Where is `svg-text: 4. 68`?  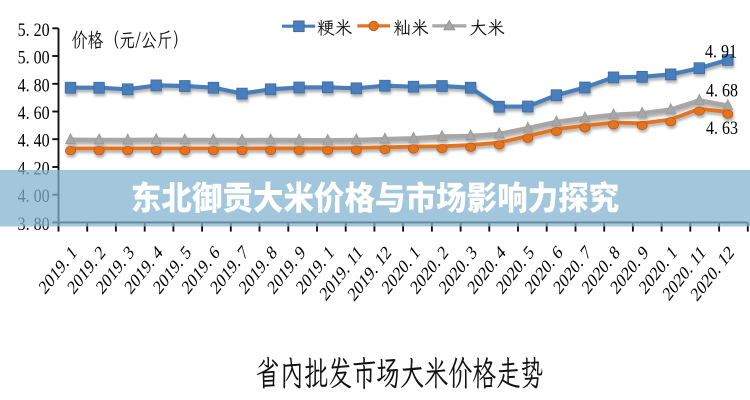 svg-text: 4. 68 is located at coordinates (722, 90).